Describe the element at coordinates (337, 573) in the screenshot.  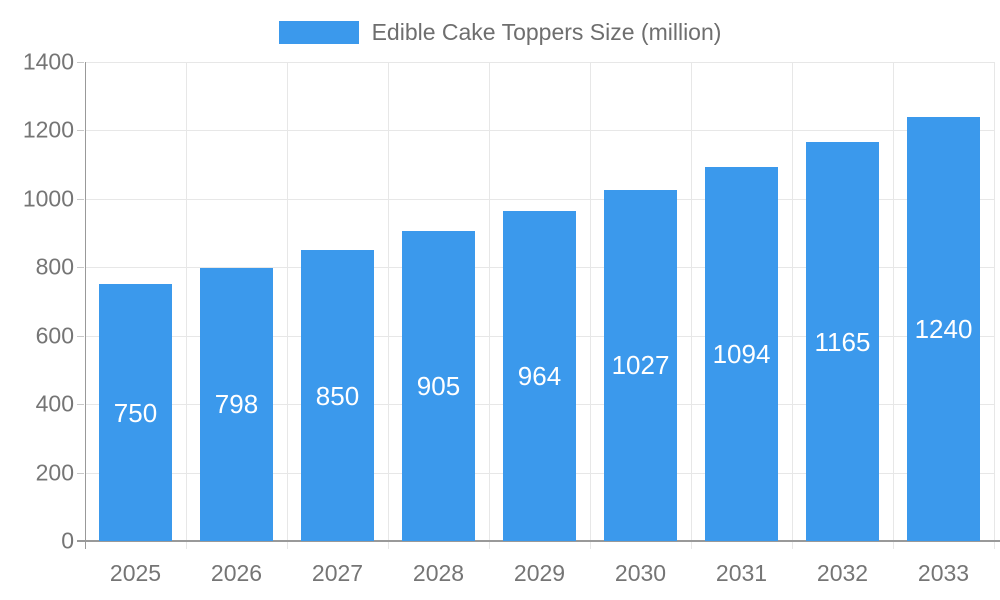
I see `x-tick-label: 2027` at that location.